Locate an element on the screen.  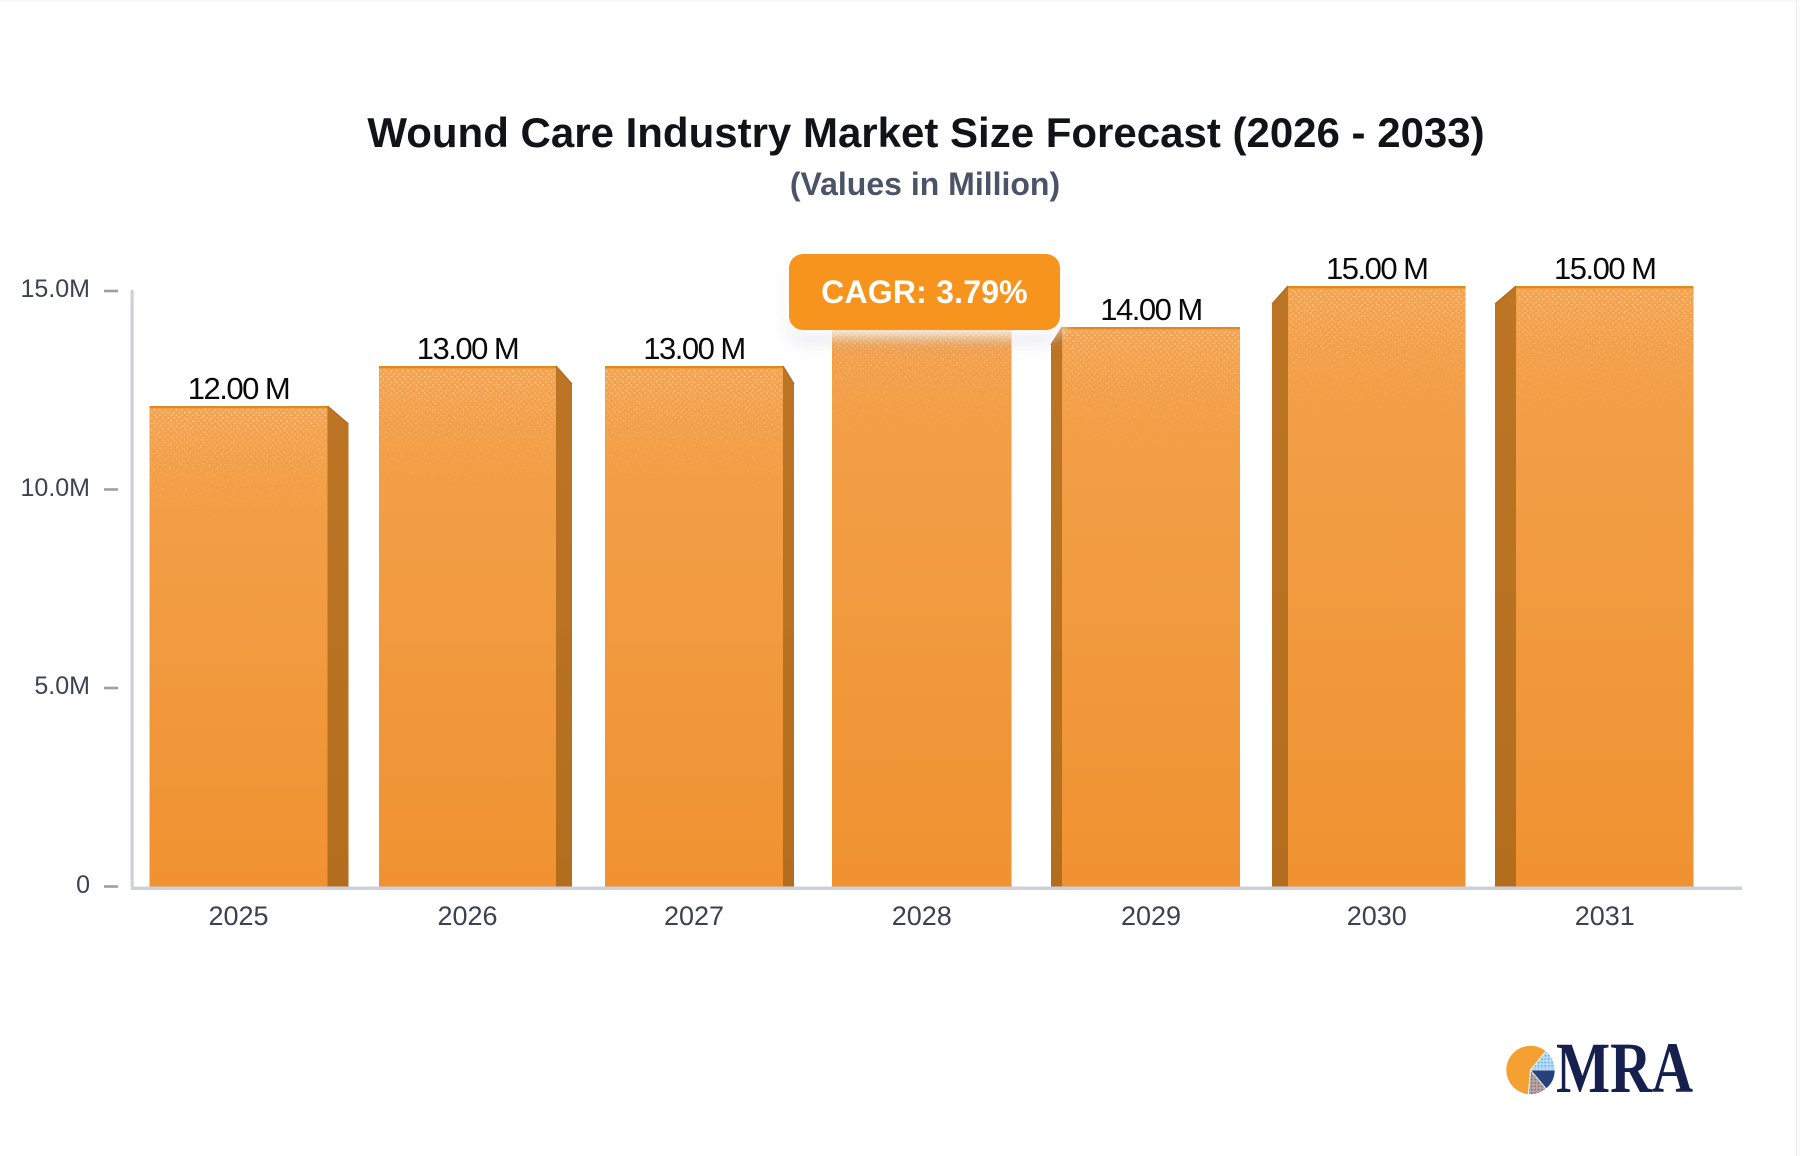
svg-text: MRA is located at coordinates (1624, 1068).